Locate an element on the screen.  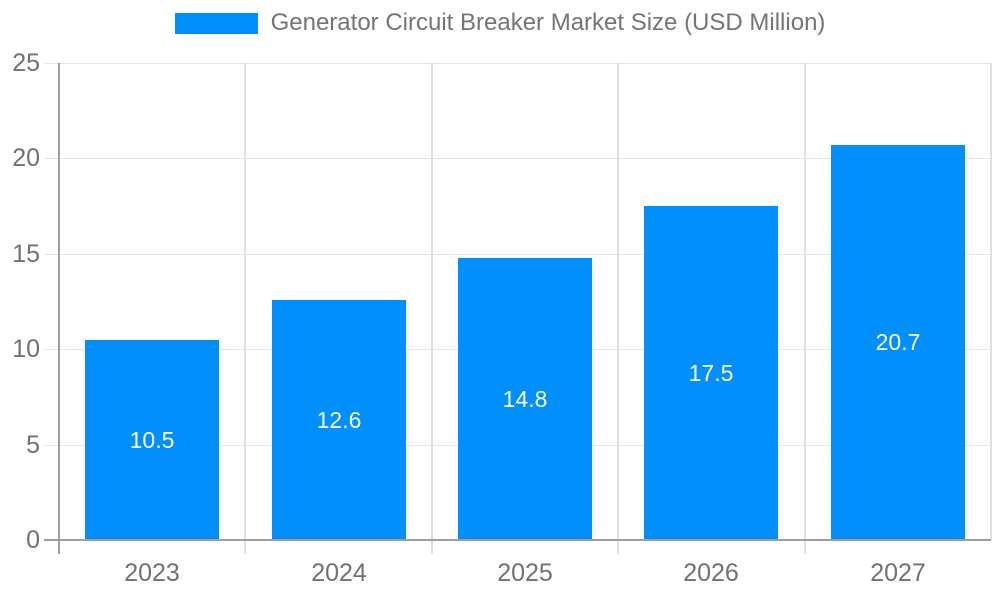
bar: 20.7 is located at coordinates (898, 342).